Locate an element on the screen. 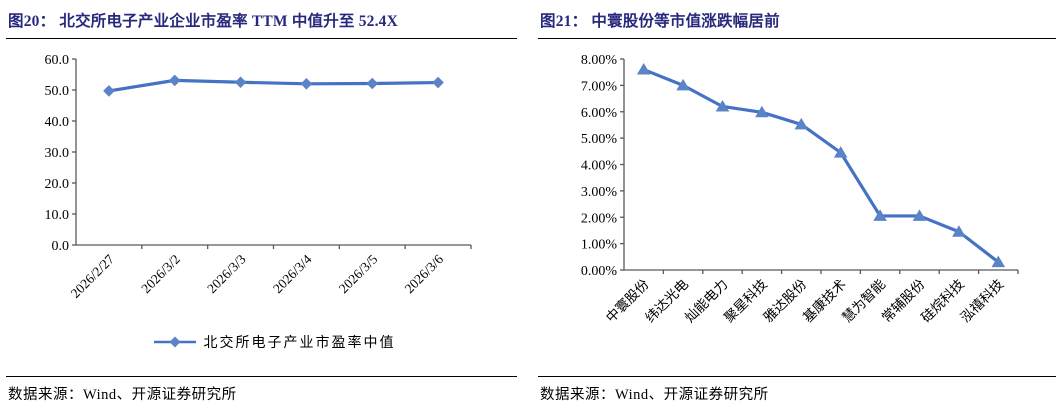 The height and width of the screenshot is (414, 1060). figure-20-legend: 北交所电子产业市盈率中值 is located at coordinates (261, 342).